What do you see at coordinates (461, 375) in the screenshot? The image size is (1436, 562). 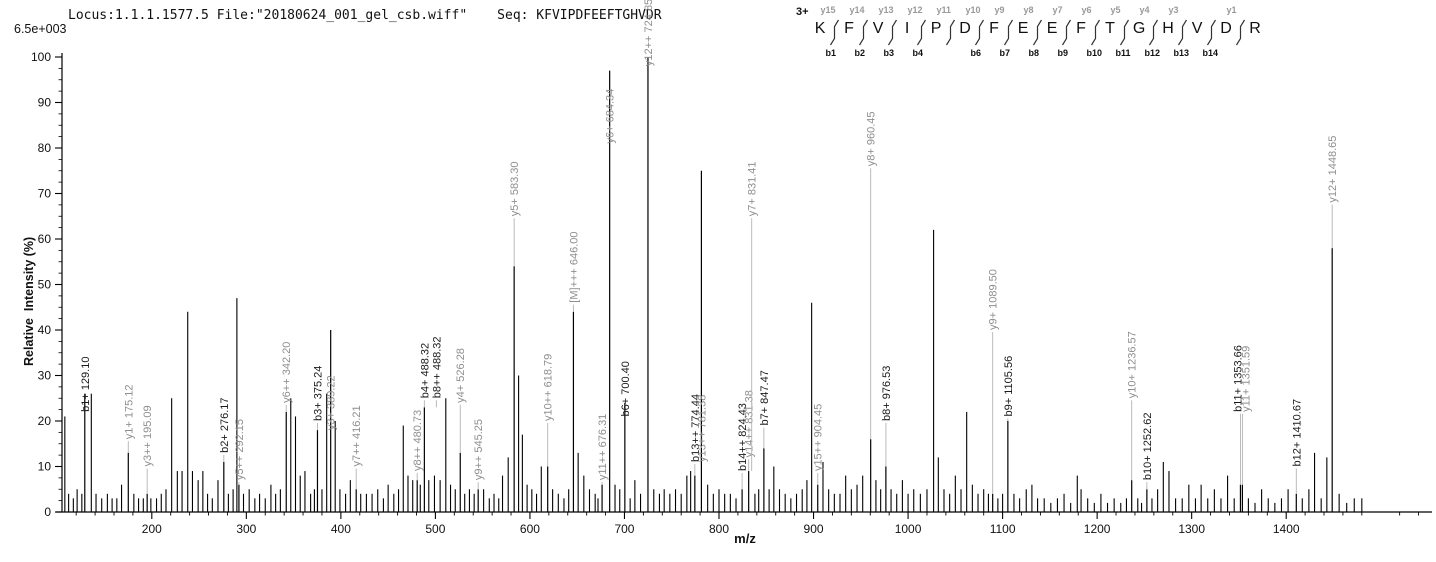 I see `peak-label: y4+ 526.28` at bounding box center [461, 375].